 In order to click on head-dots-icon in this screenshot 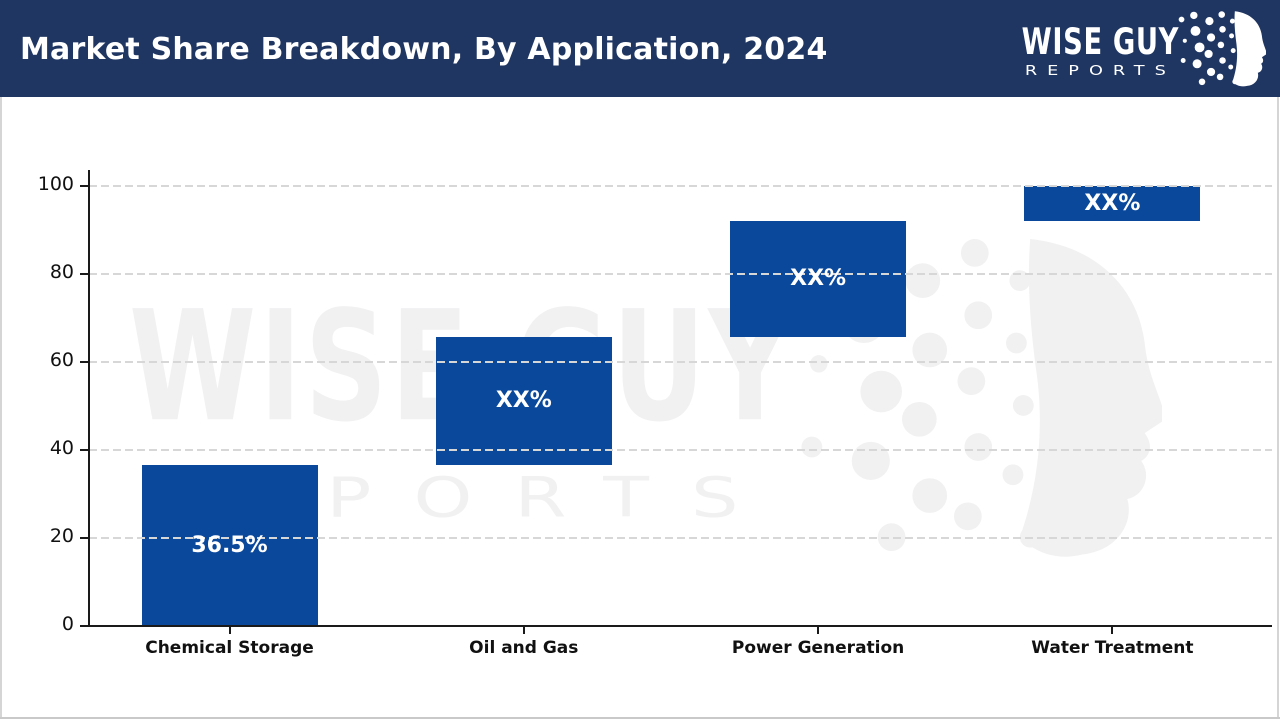, I will do `click(1222, 49)`.